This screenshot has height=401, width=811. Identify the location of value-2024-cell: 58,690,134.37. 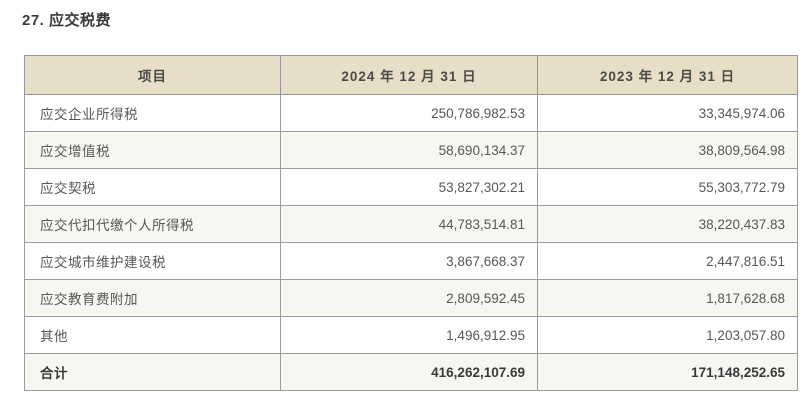
(409, 150).